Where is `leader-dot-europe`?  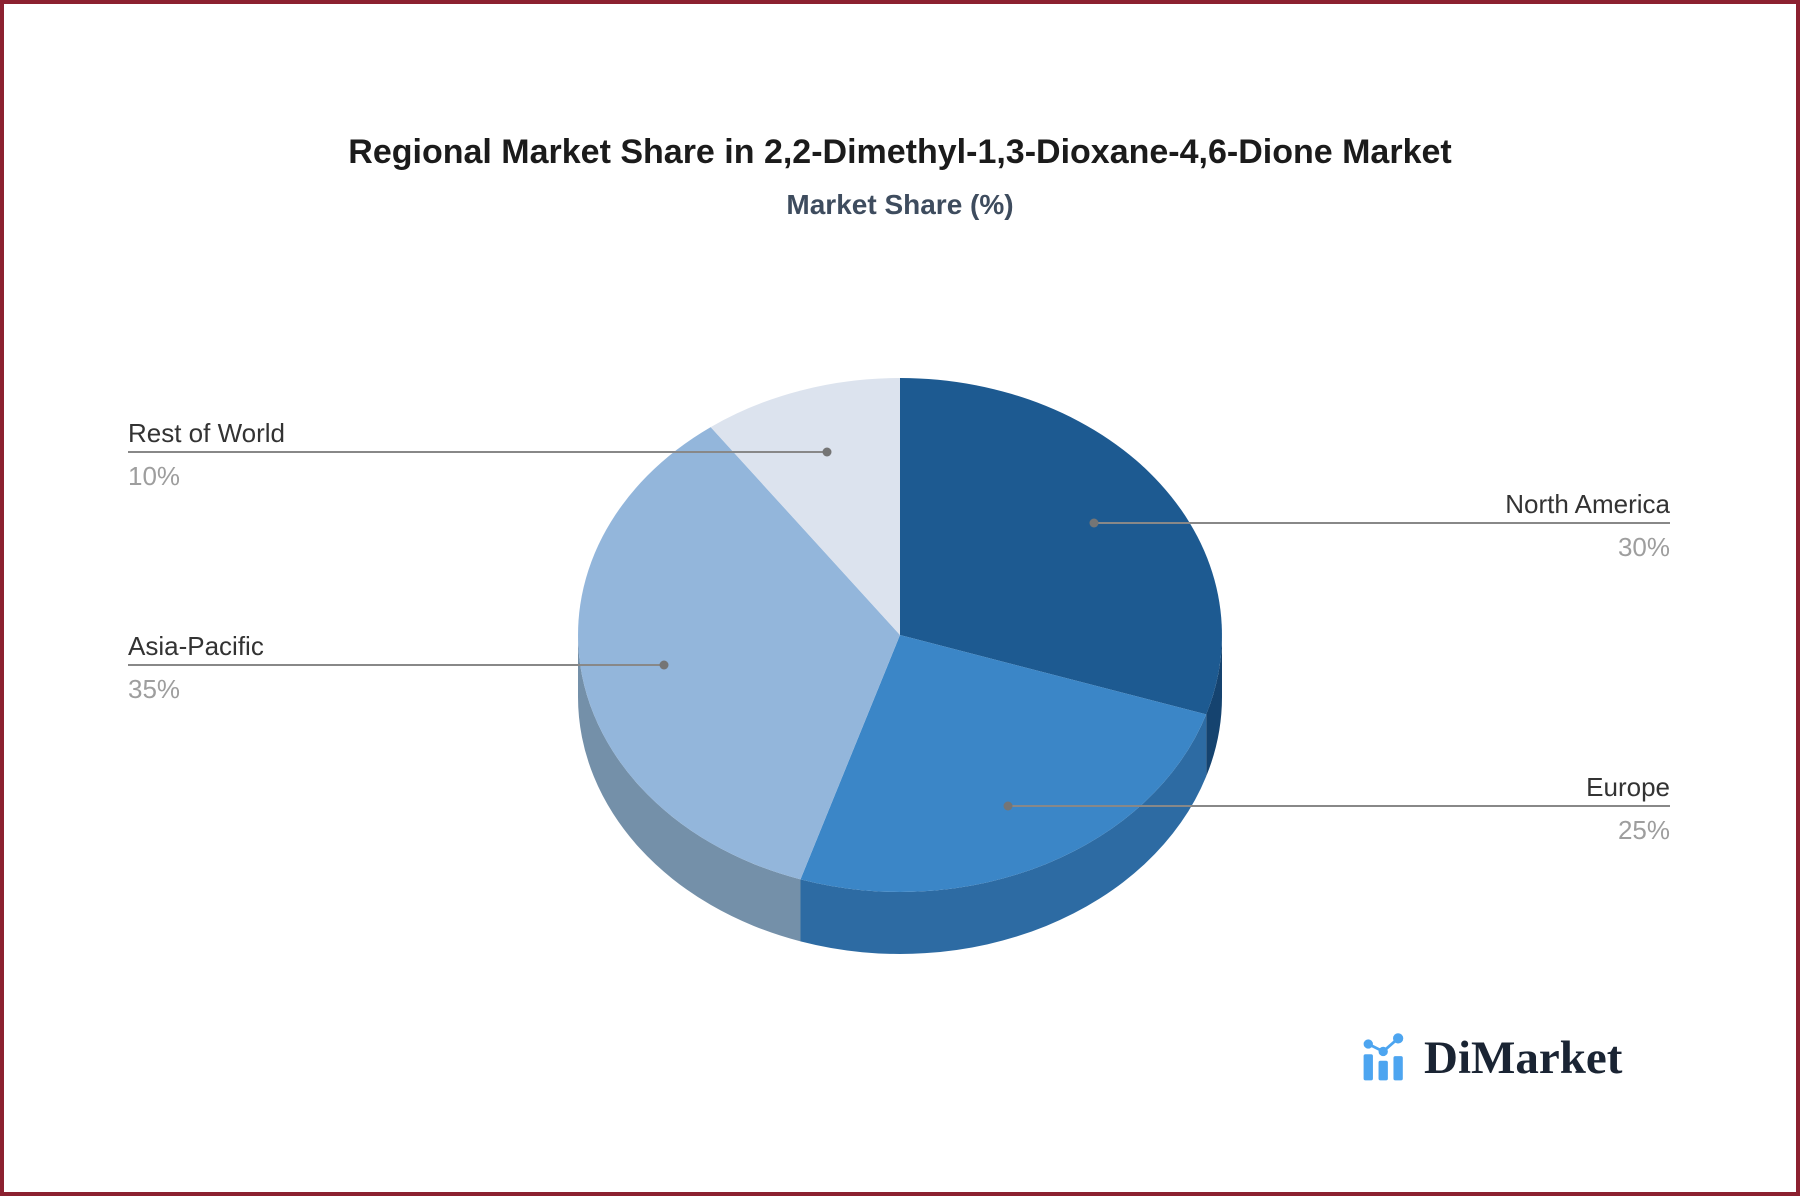 leader-dot-europe is located at coordinates (1008, 806).